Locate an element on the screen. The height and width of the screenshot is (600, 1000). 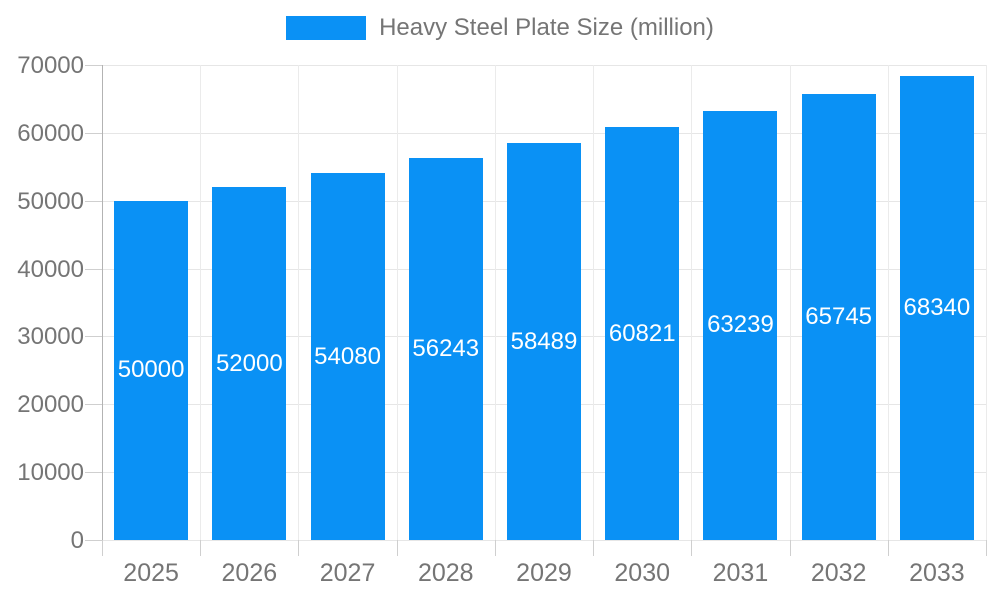
y-axis-tick-label: 50000 is located at coordinates (50, 201).